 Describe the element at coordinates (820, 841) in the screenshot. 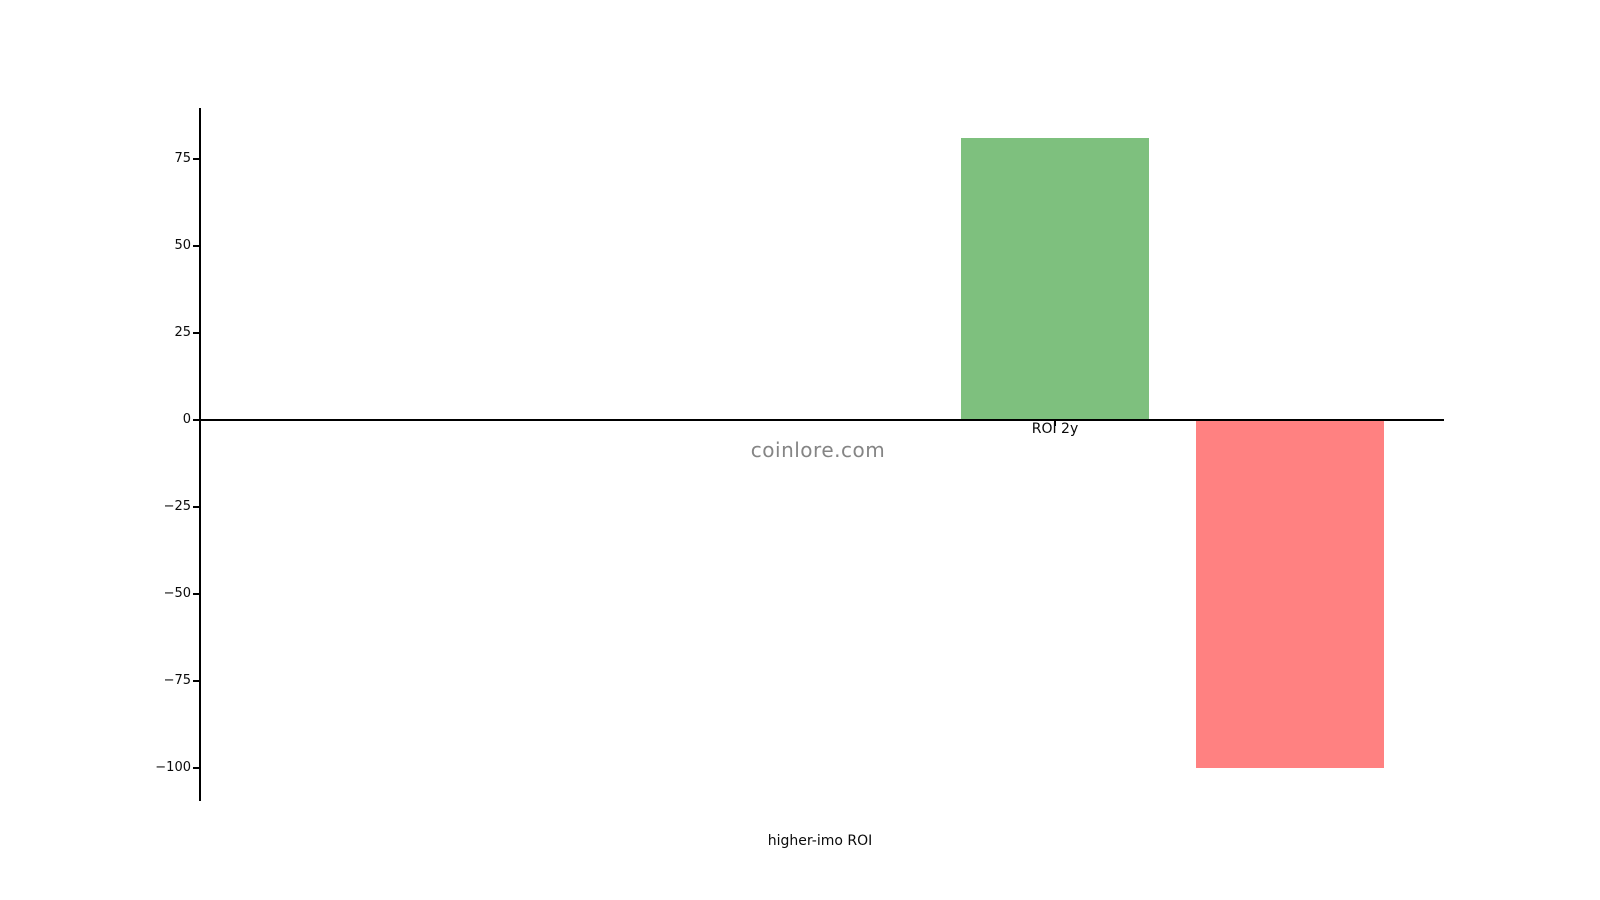

I see `x-axis-label: higher-imo ROI` at that location.